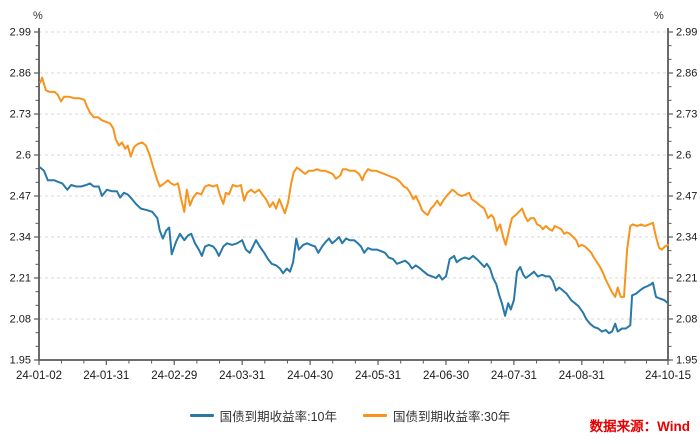 The height and width of the screenshot is (444, 700). I want to click on y-tick-label-left: 2.34, so click(20, 238).